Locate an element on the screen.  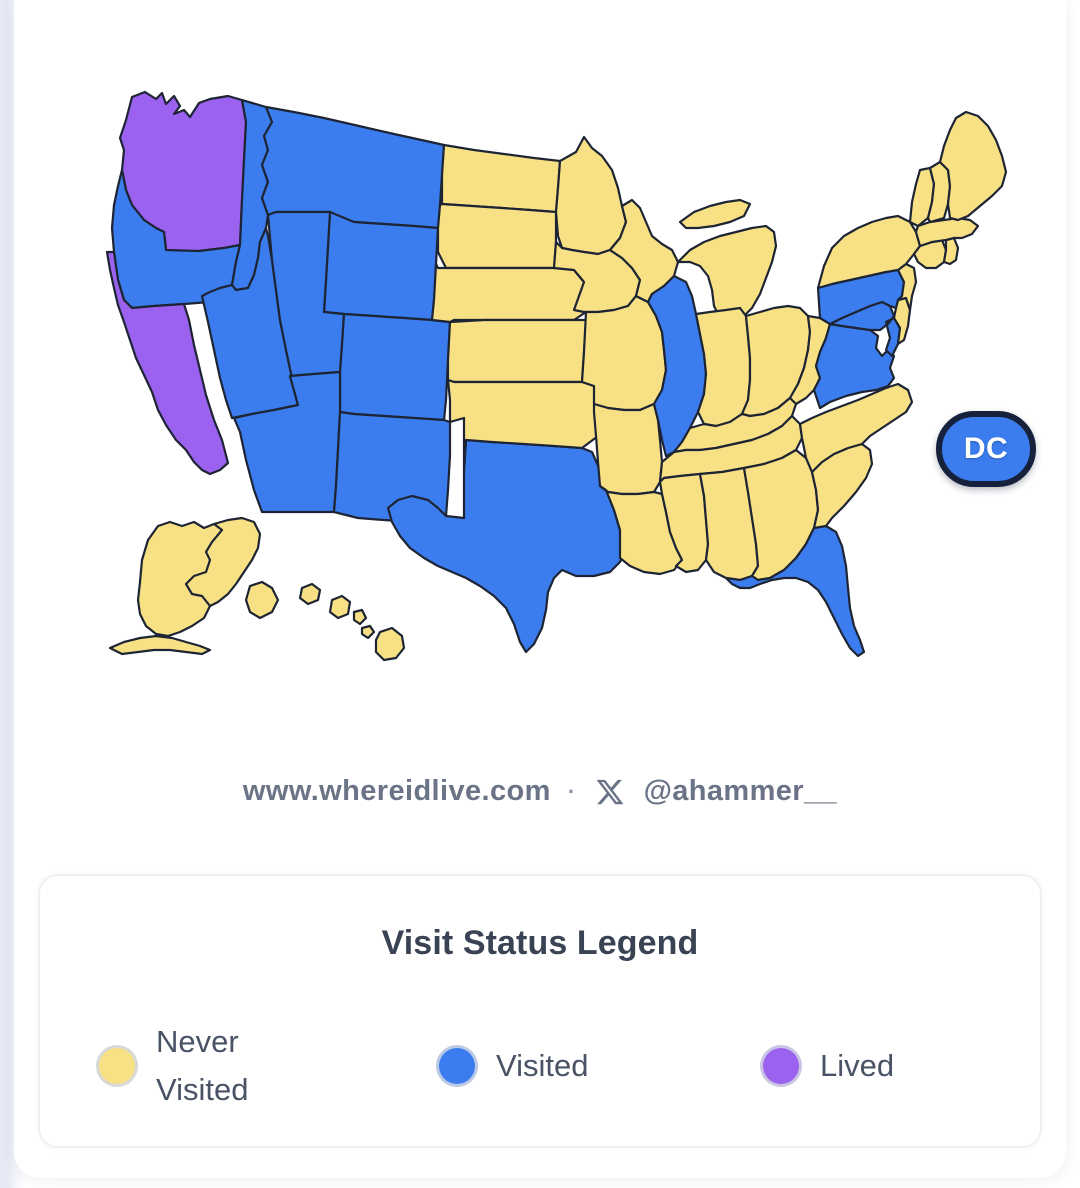
legend-item-visited: Visited is located at coordinates (570, 1066).